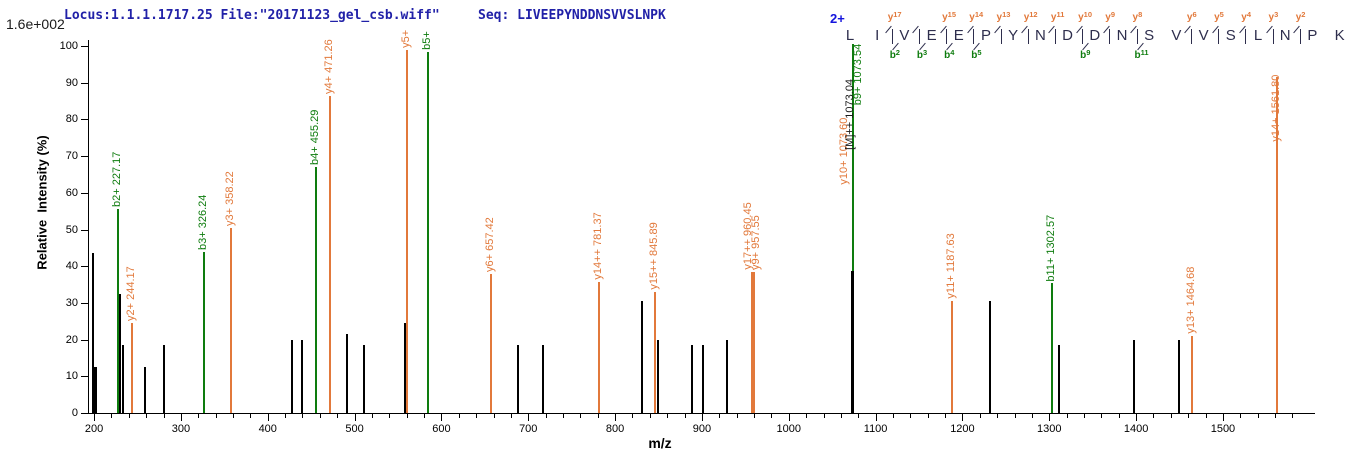  What do you see at coordinates (71, 192) in the screenshot?
I see `y-axis-tick-label: 60` at bounding box center [71, 192].